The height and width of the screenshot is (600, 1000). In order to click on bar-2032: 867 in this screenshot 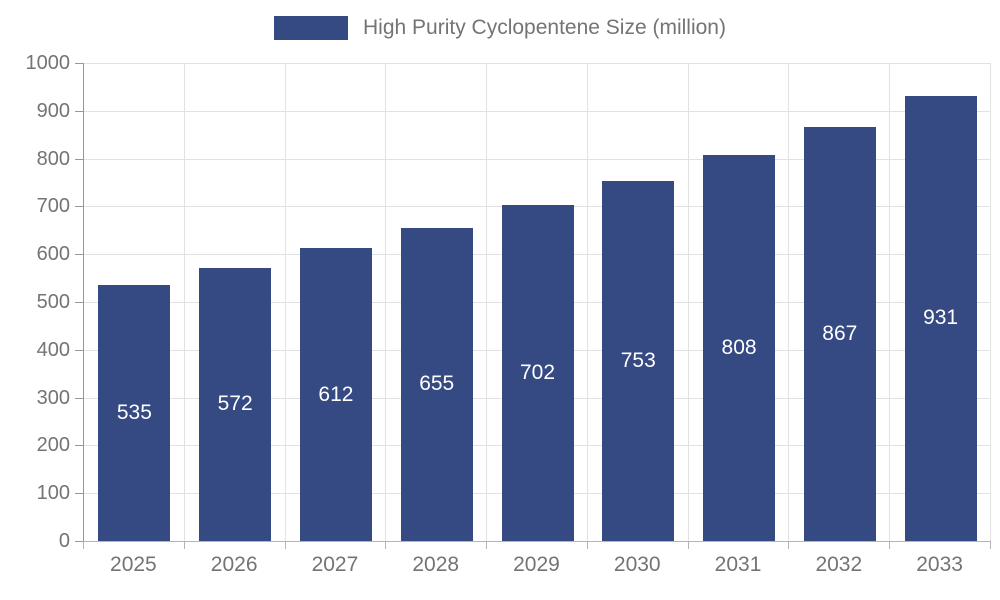, I will do `click(839, 333)`.